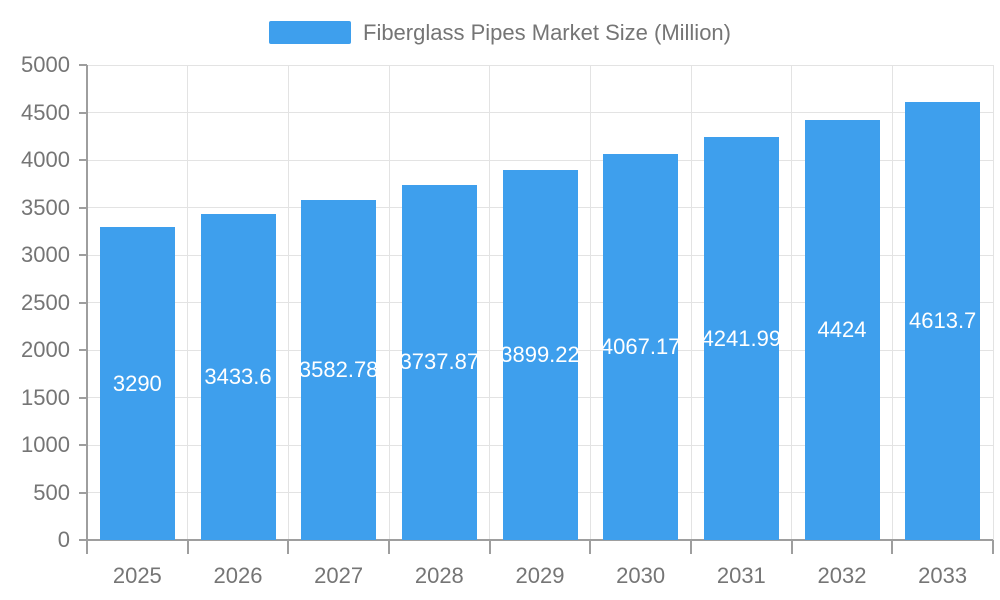 The height and width of the screenshot is (600, 1000). I want to click on bar-2033, so click(943, 320).